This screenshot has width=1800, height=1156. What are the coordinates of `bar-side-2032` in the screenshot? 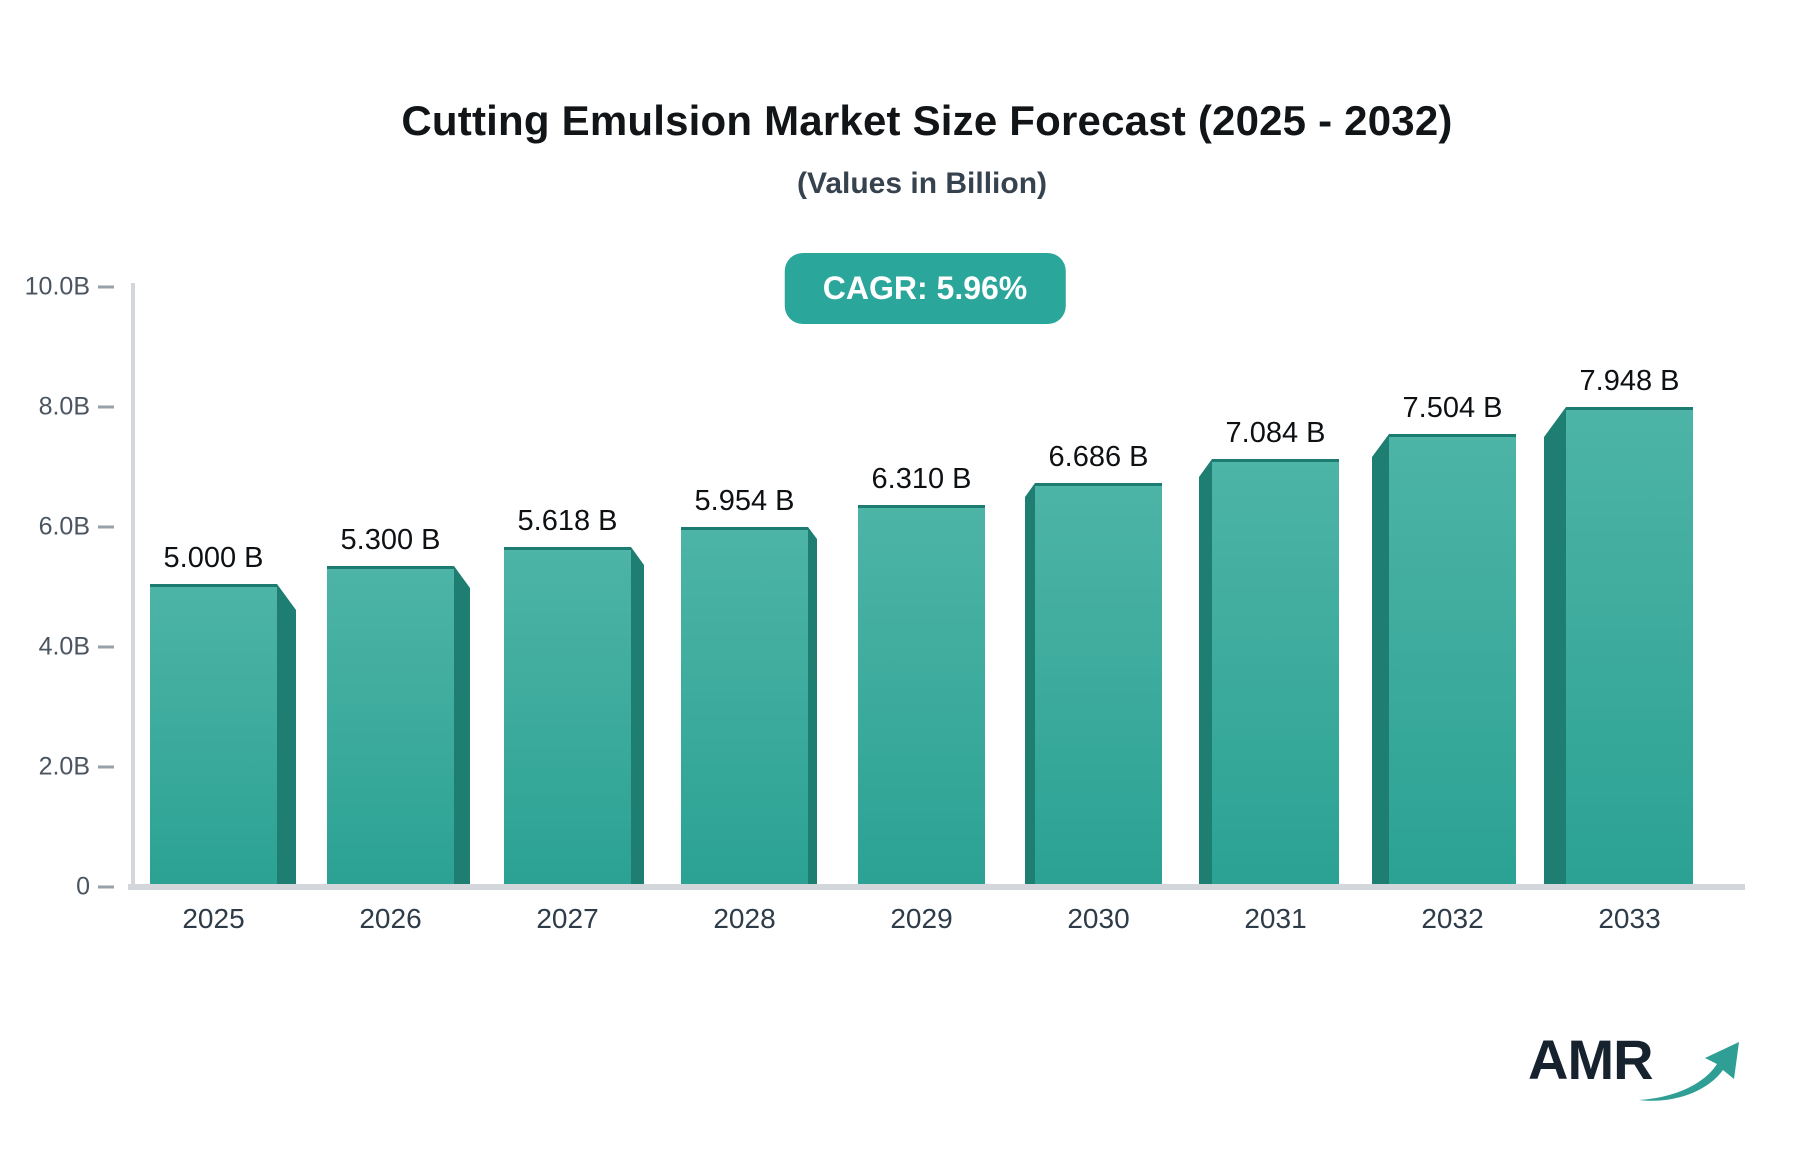 It's located at (1380, 659).